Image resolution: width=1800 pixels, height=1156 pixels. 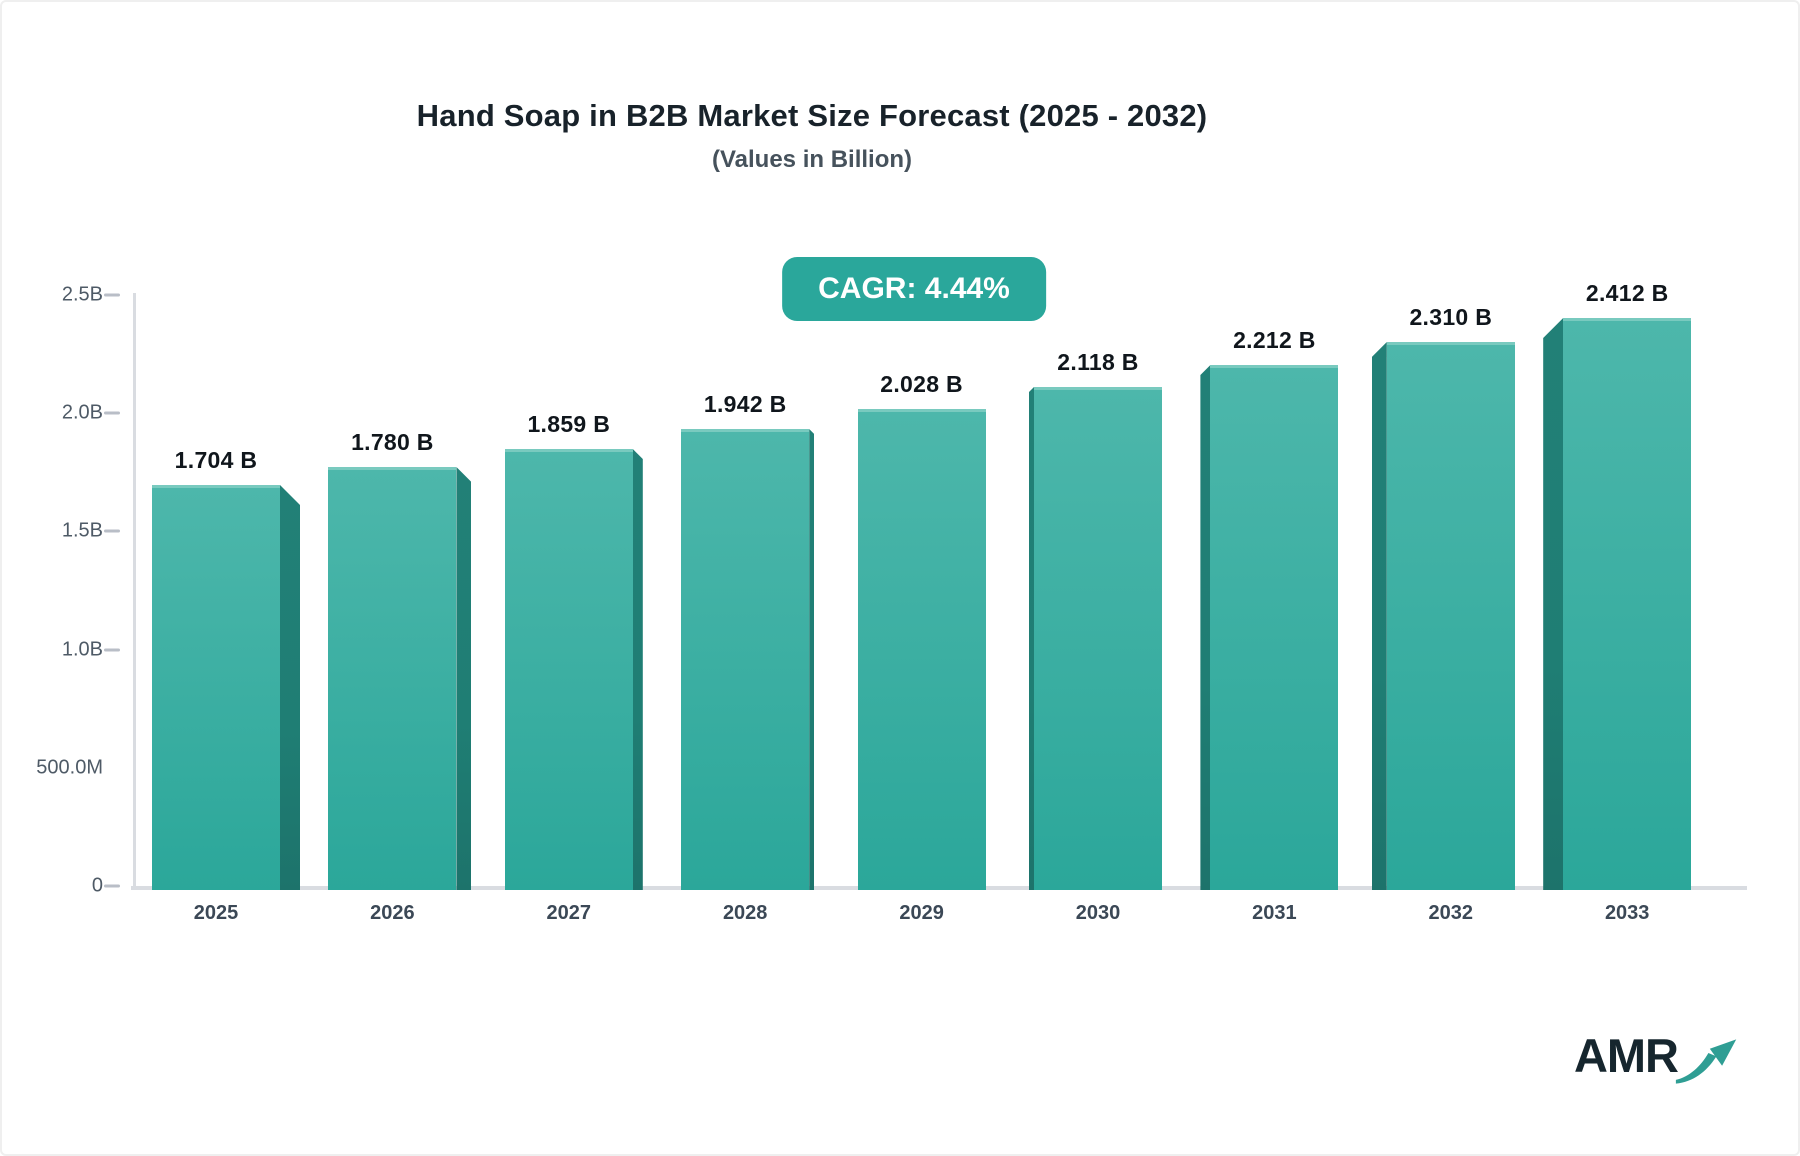 I want to click on bar-2032, so click(x=1450, y=616).